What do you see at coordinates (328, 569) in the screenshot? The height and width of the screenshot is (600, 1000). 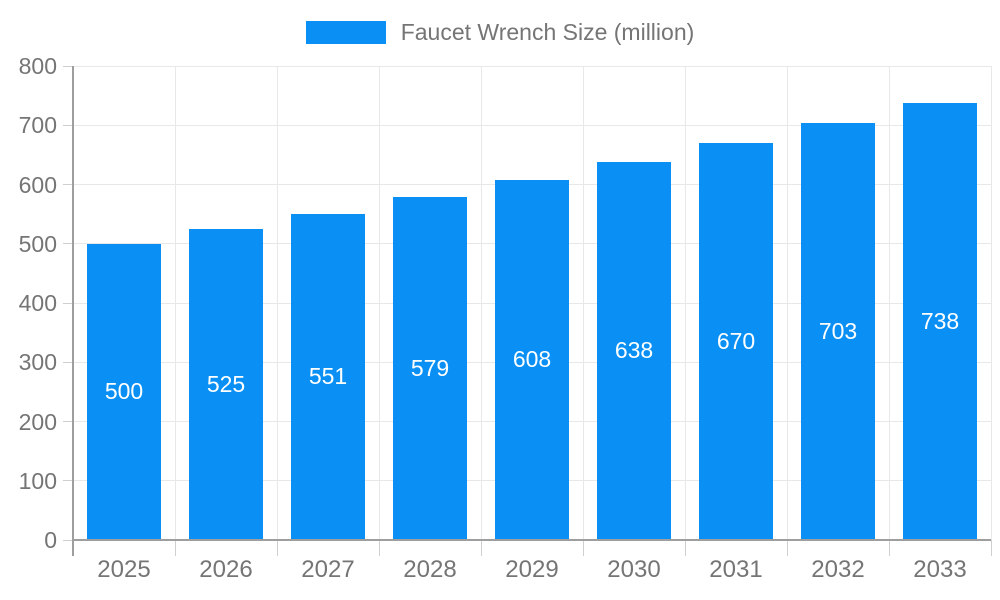 I see `x-axis-tick-label: 2027` at bounding box center [328, 569].